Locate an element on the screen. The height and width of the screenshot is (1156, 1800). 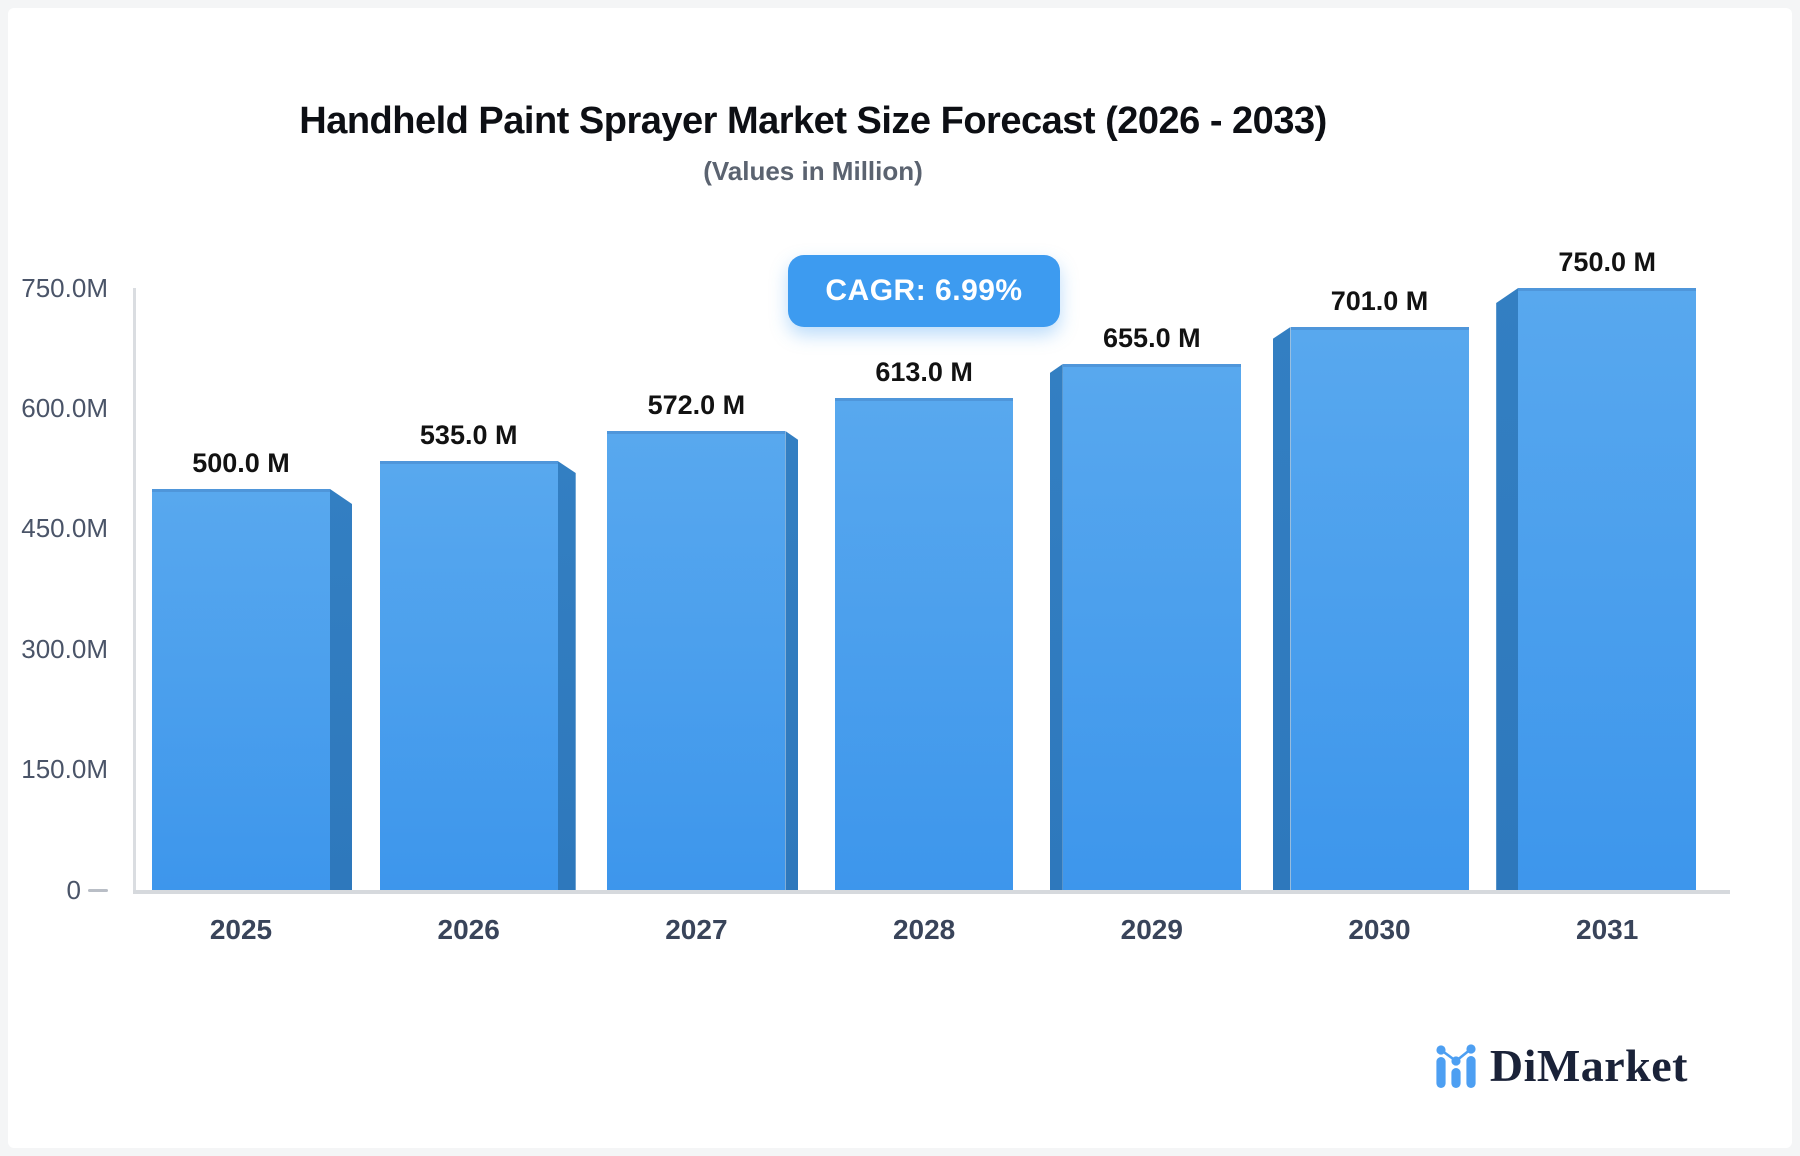
y-axis-label-text: 300.0M is located at coordinates (64, 648).